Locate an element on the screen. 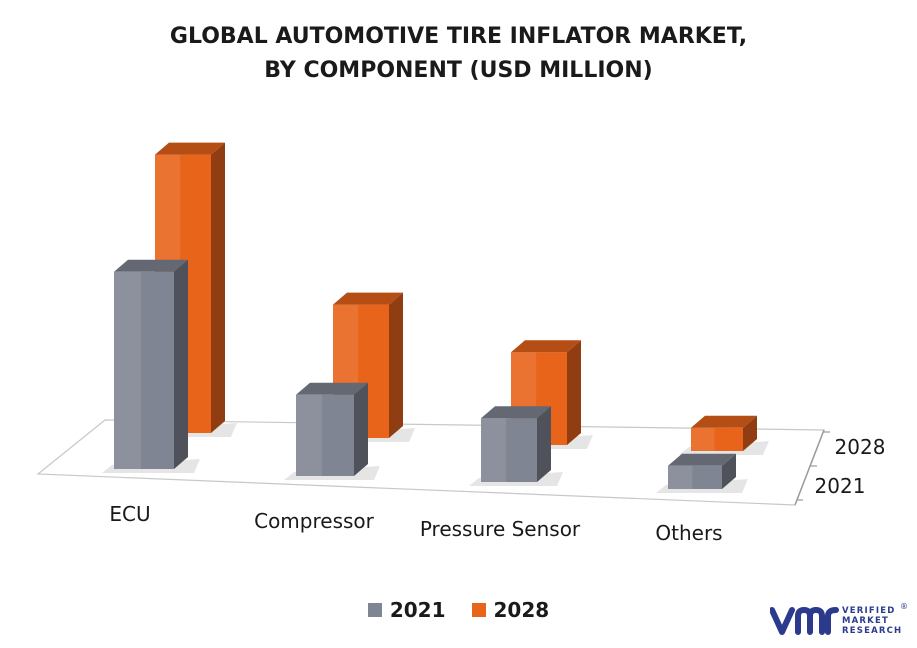 Image resolution: width=917 pixels, height=648 pixels. category-label: ECU is located at coordinates (129, 514).